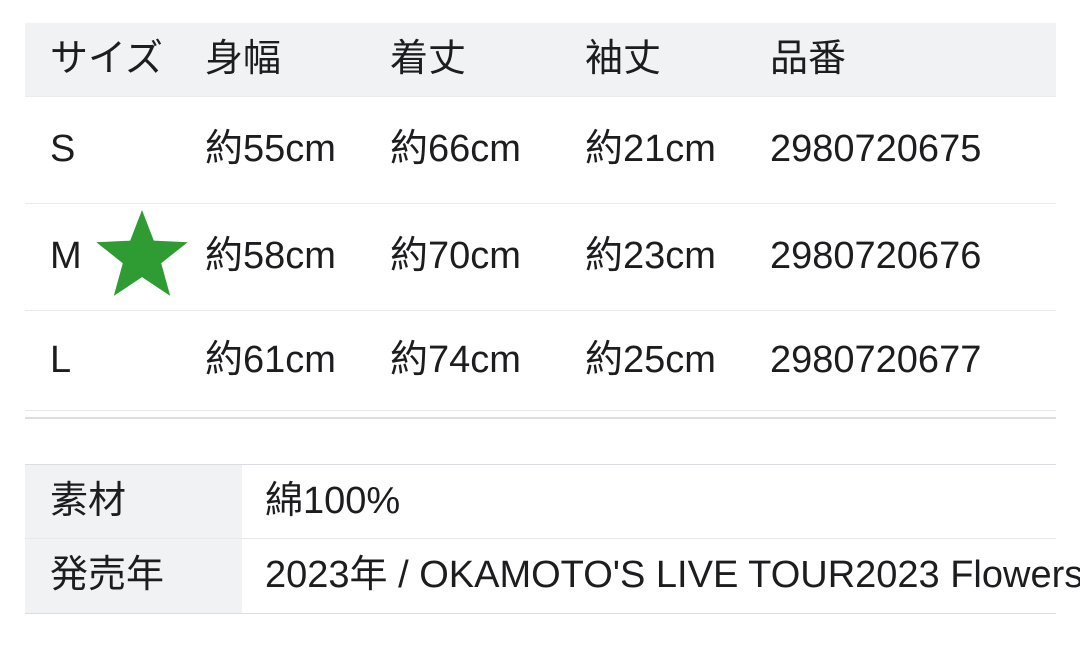 The image size is (1080, 650). Describe the element at coordinates (876, 359) in the screenshot. I see `item-number-cell: 2980720677` at that location.